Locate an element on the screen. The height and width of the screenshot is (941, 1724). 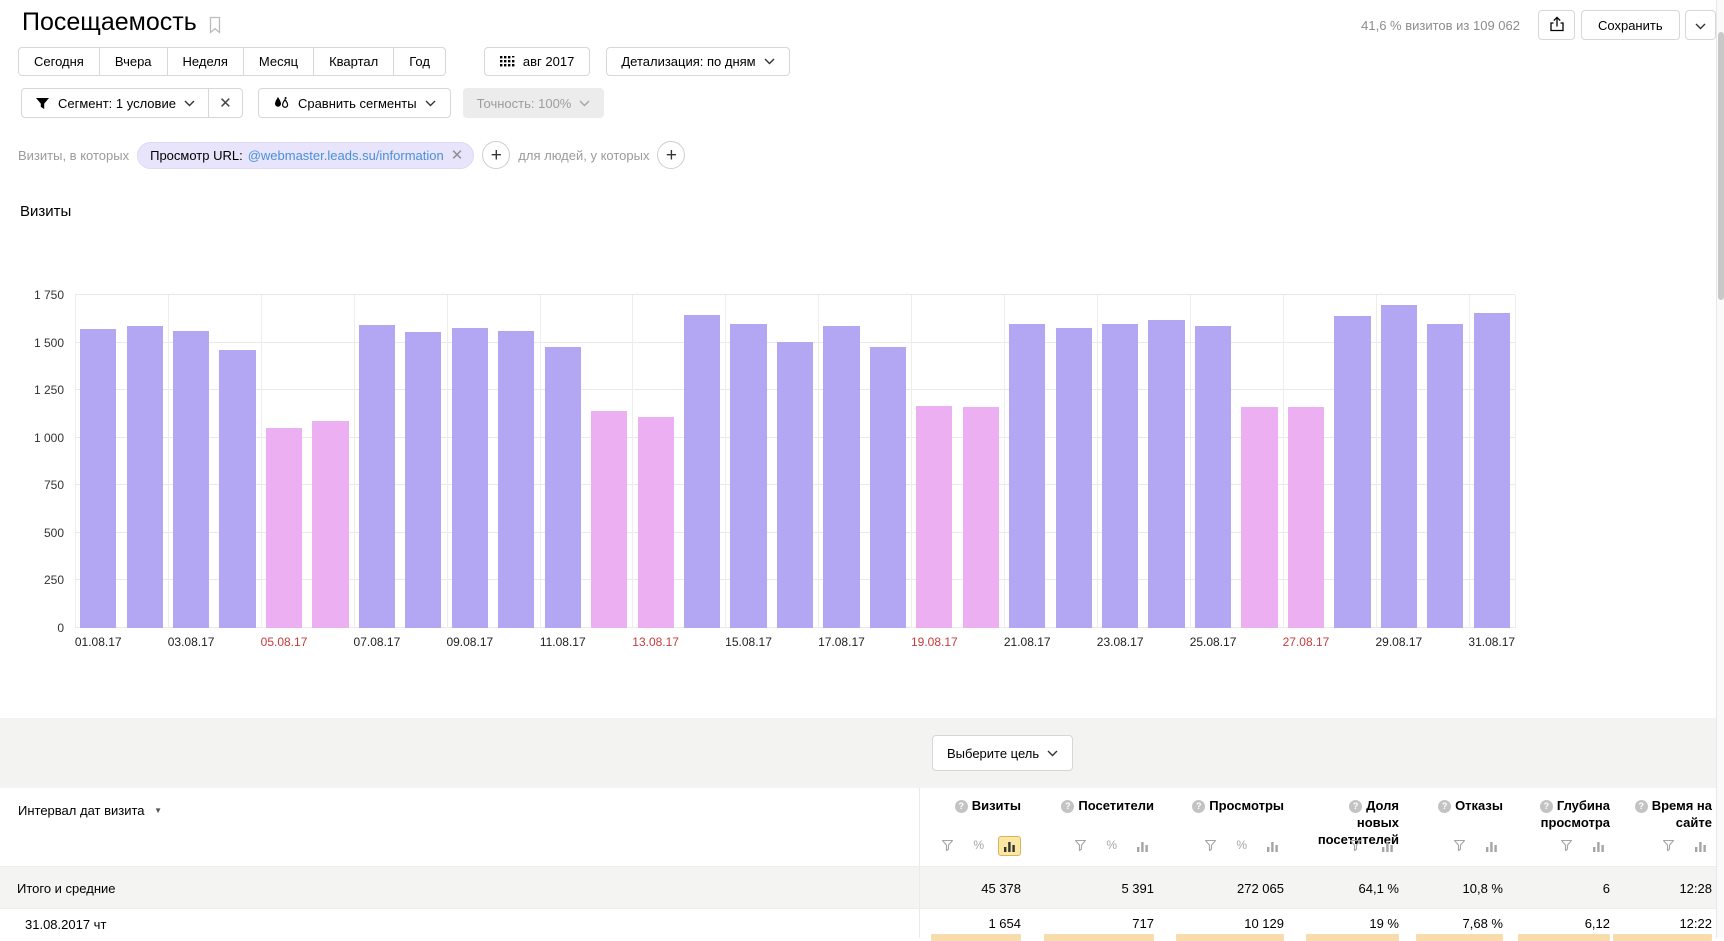
accuracy-button: Точность: 100% is located at coordinates (533, 103).